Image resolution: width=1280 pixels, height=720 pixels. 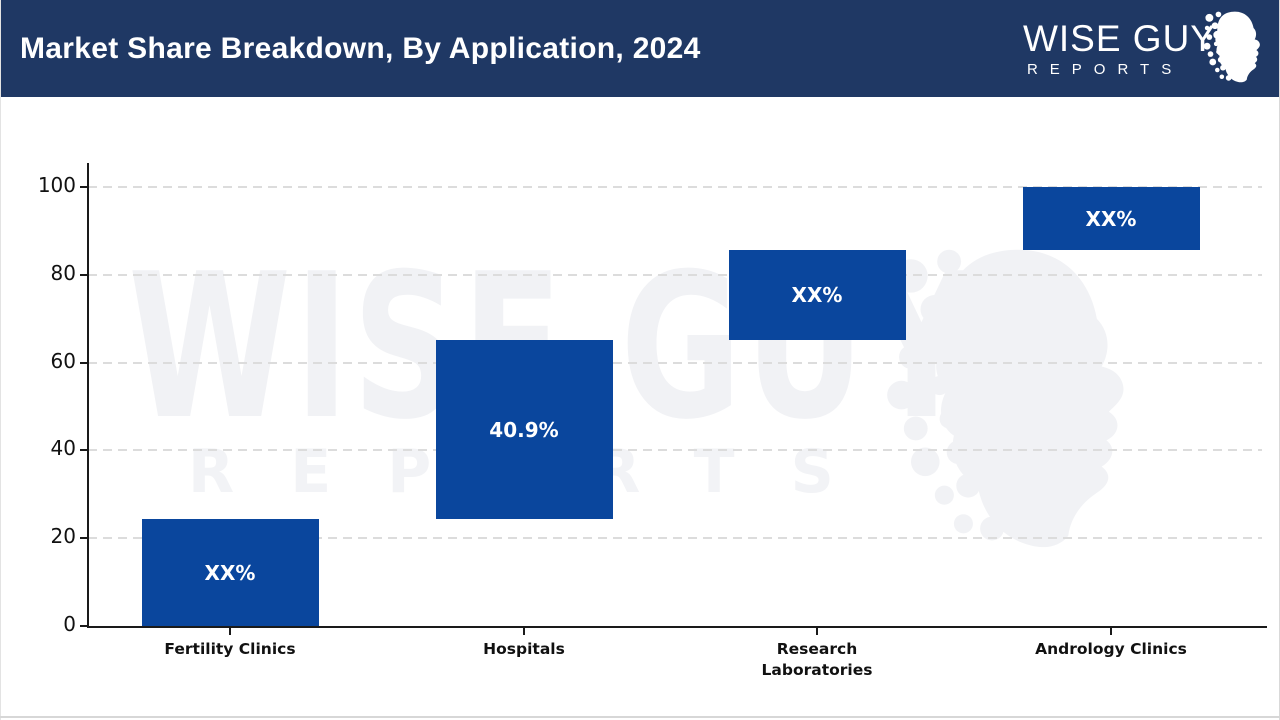 What do you see at coordinates (63, 360) in the screenshot?
I see `y-tick-label: 60` at bounding box center [63, 360].